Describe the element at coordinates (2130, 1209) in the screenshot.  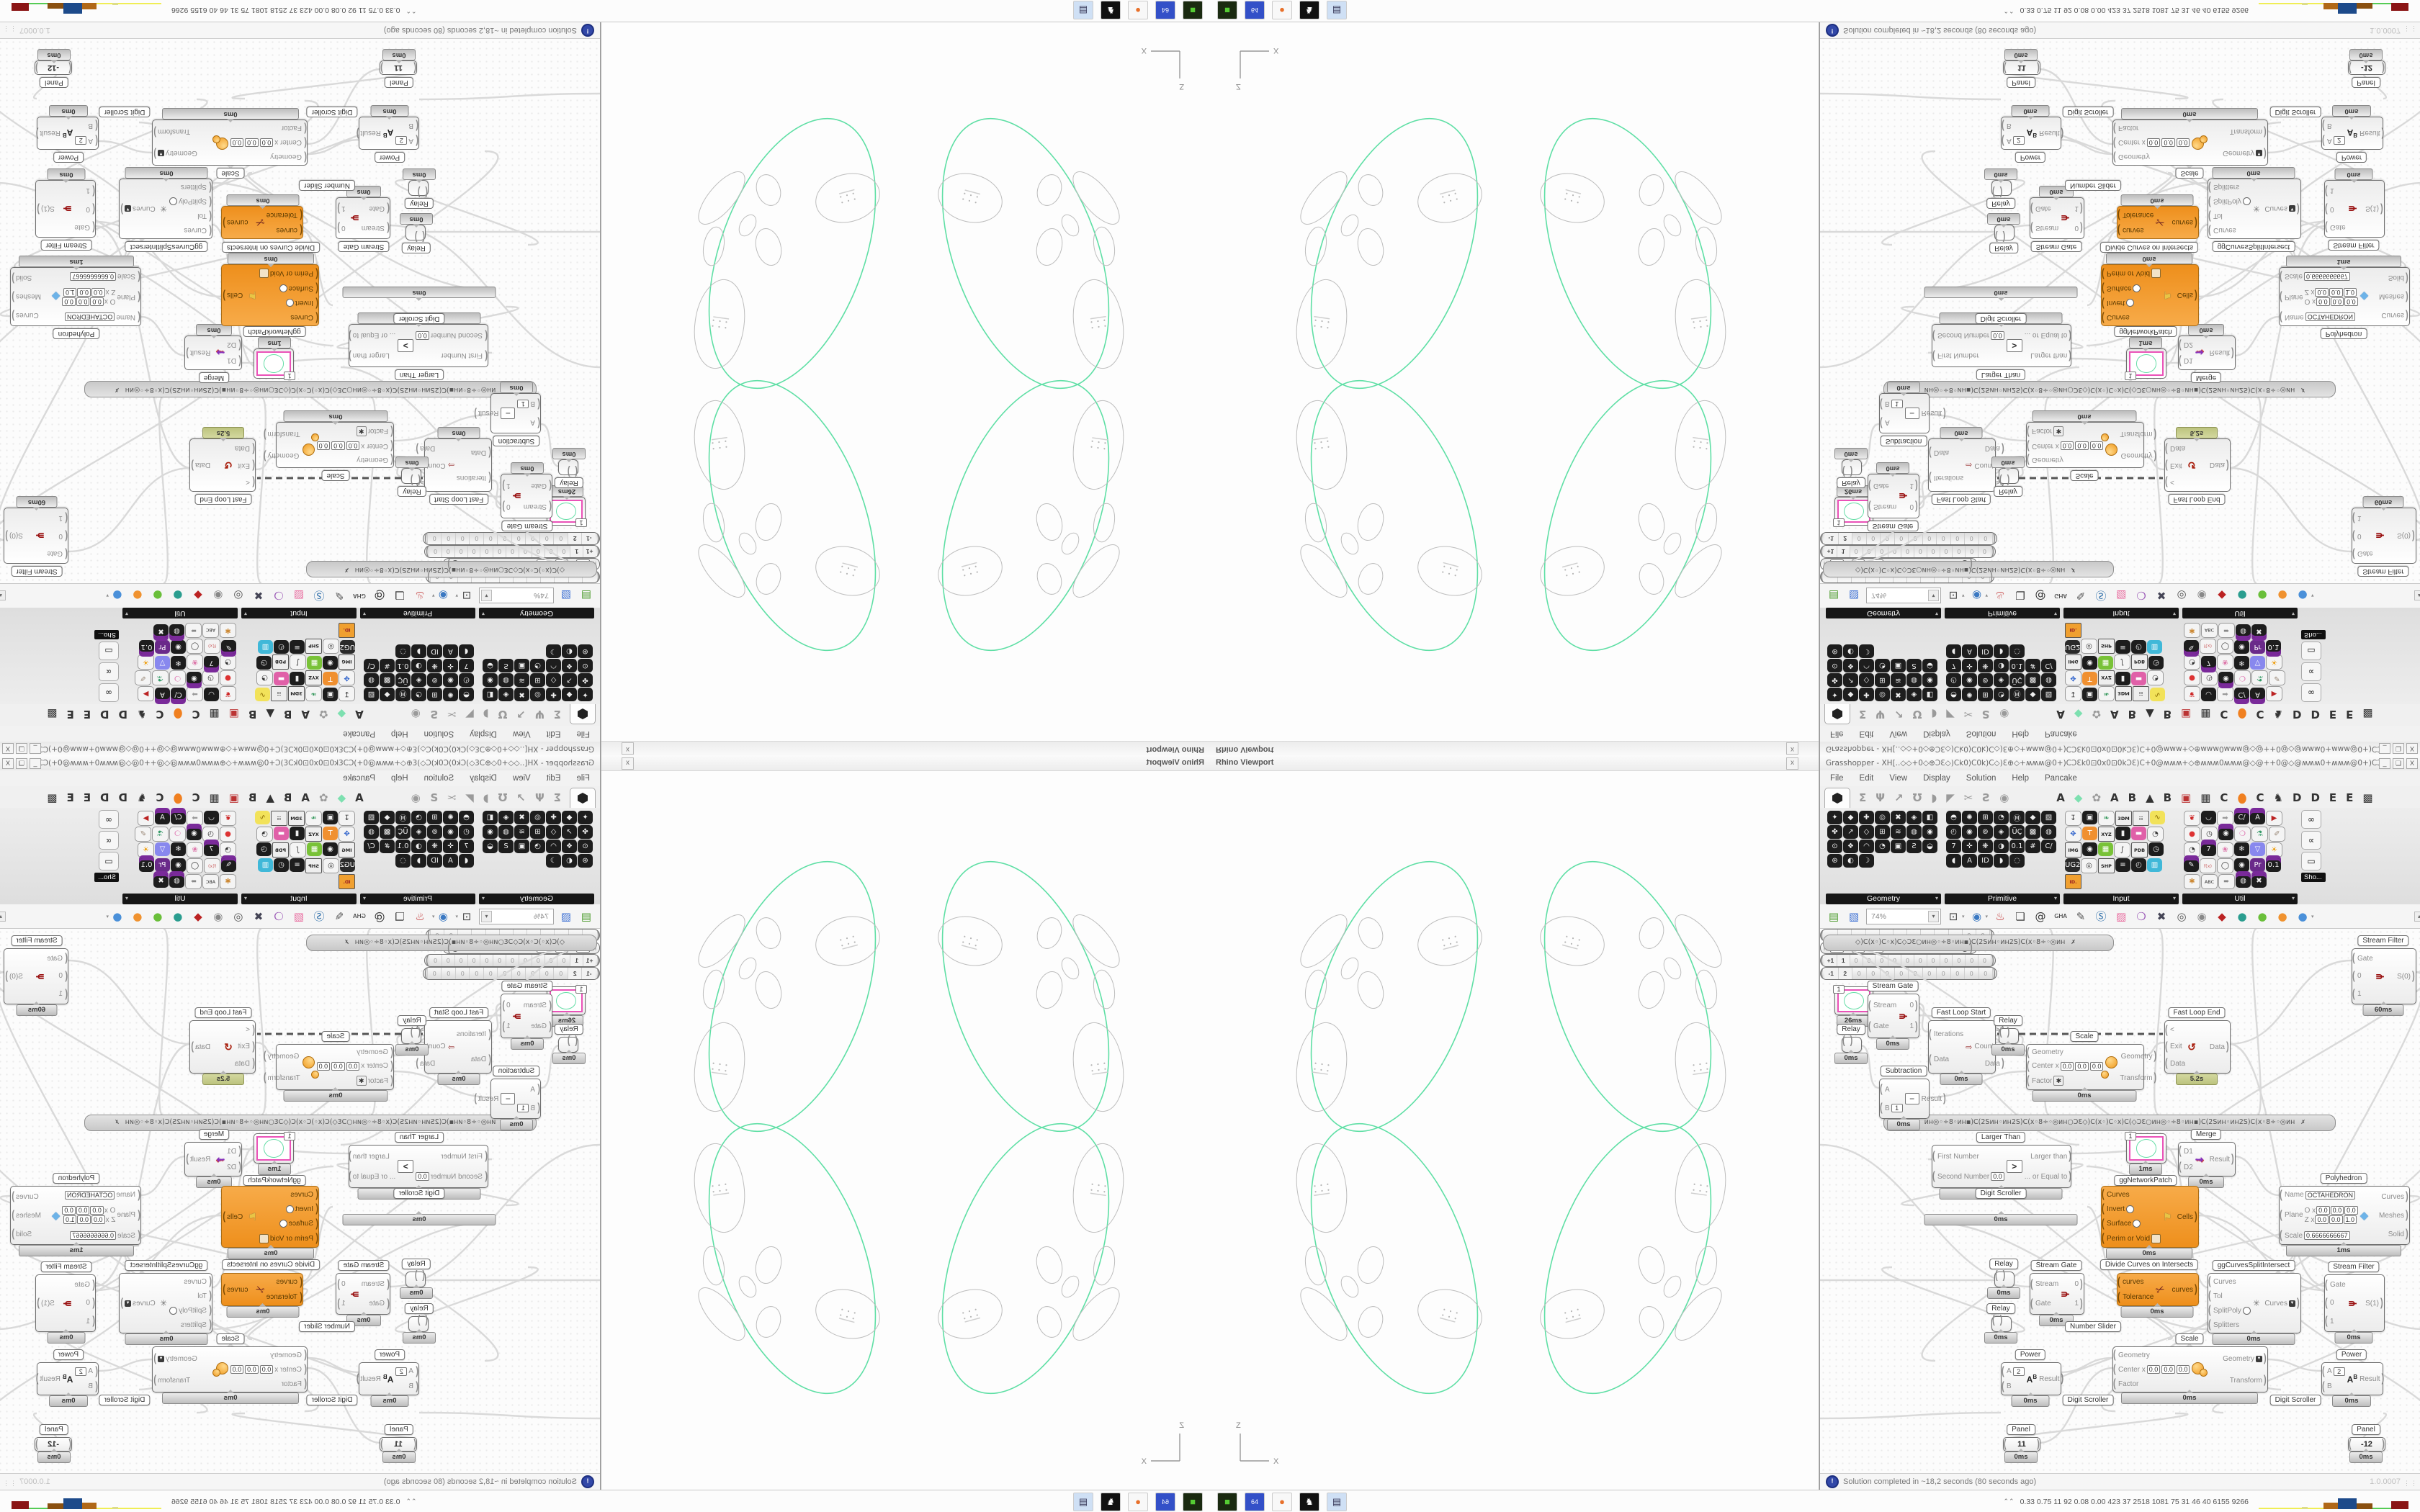
I see `toggle-circle` at that location.